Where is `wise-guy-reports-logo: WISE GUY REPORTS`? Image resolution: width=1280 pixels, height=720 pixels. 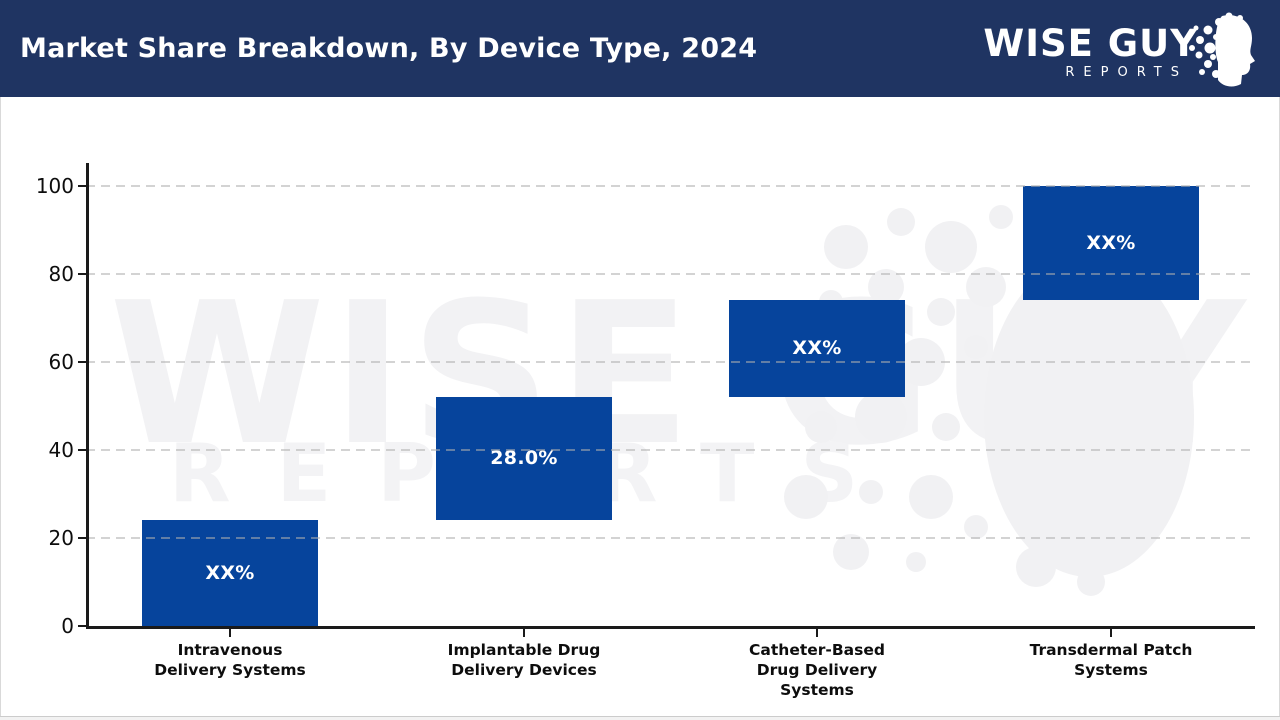
wise-guy-reports-logo: WISE GUY REPORTS is located at coordinates (1123, 49).